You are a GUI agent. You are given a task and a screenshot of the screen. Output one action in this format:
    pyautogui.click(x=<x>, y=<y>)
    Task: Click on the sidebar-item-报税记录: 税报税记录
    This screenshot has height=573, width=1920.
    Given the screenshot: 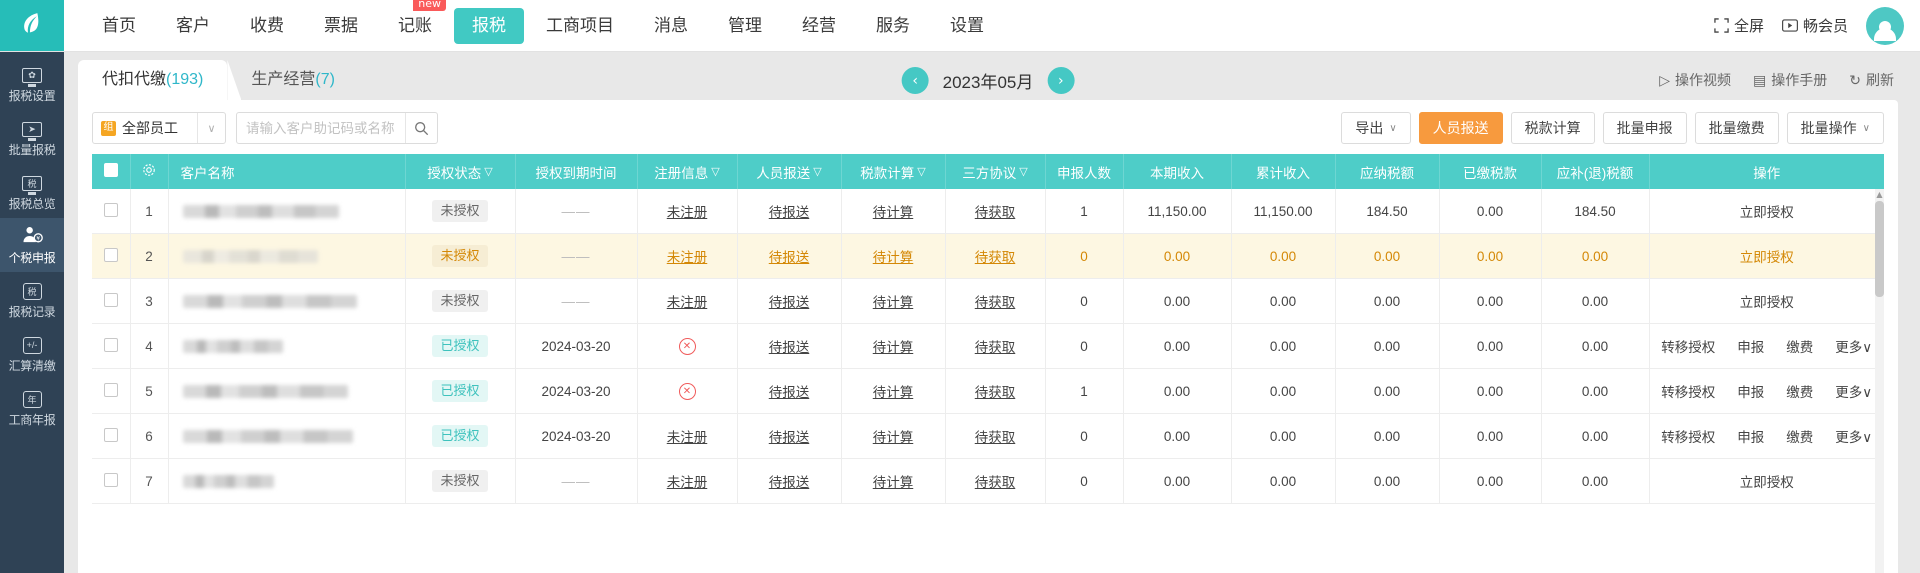 What is the action you would take?
    pyautogui.click(x=32, y=299)
    